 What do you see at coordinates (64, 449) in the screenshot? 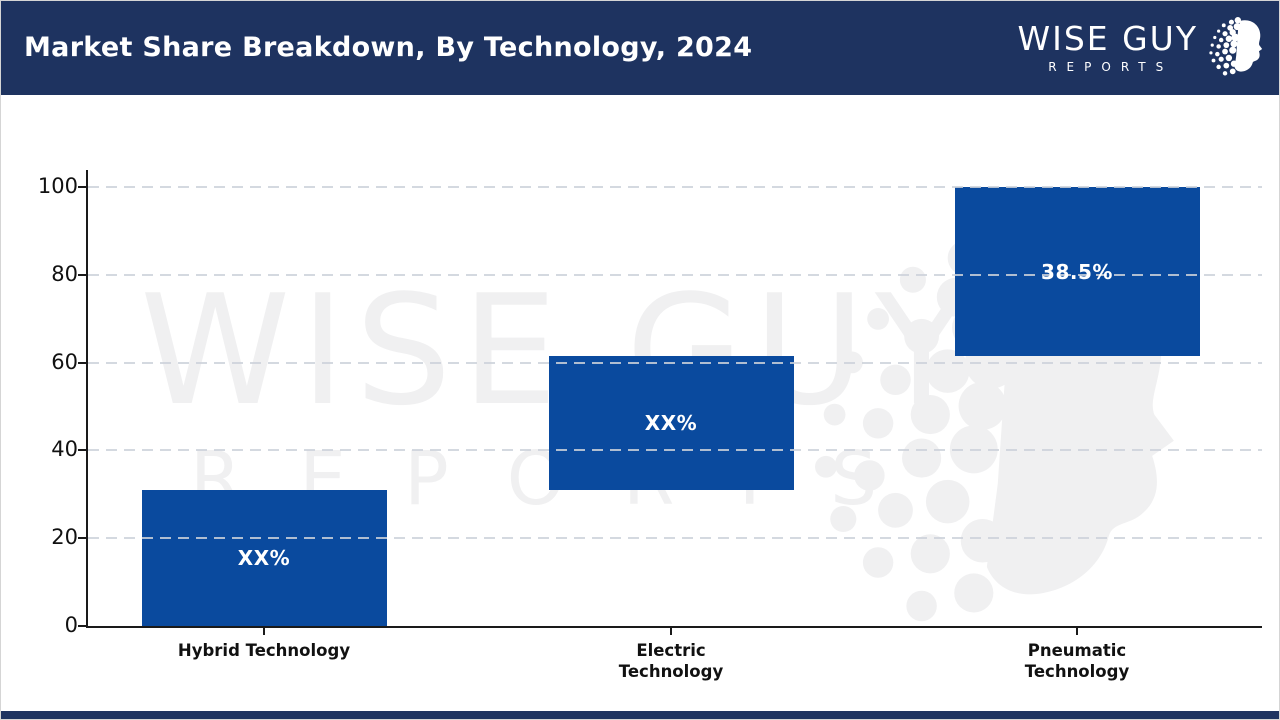
I see `y-axis-tick-label: 40` at bounding box center [64, 449].